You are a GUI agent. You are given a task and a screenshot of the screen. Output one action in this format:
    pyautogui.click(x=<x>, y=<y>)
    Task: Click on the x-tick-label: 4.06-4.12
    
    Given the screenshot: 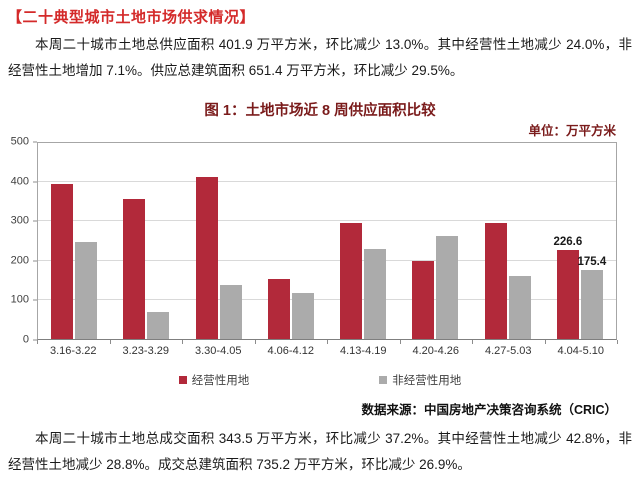 What is the action you would take?
    pyautogui.click(x=290, y=351)
    